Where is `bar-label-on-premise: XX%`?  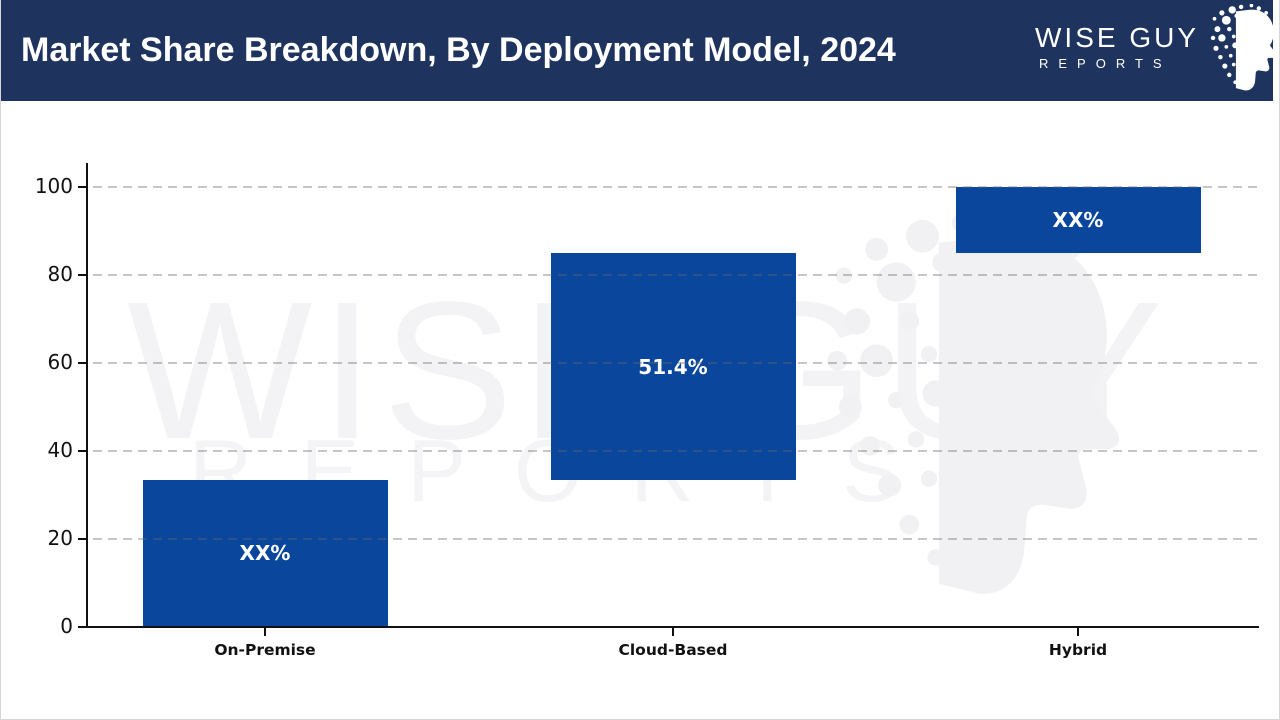
bar-label-on-premise: XX% is located at coordinates (265, 553).